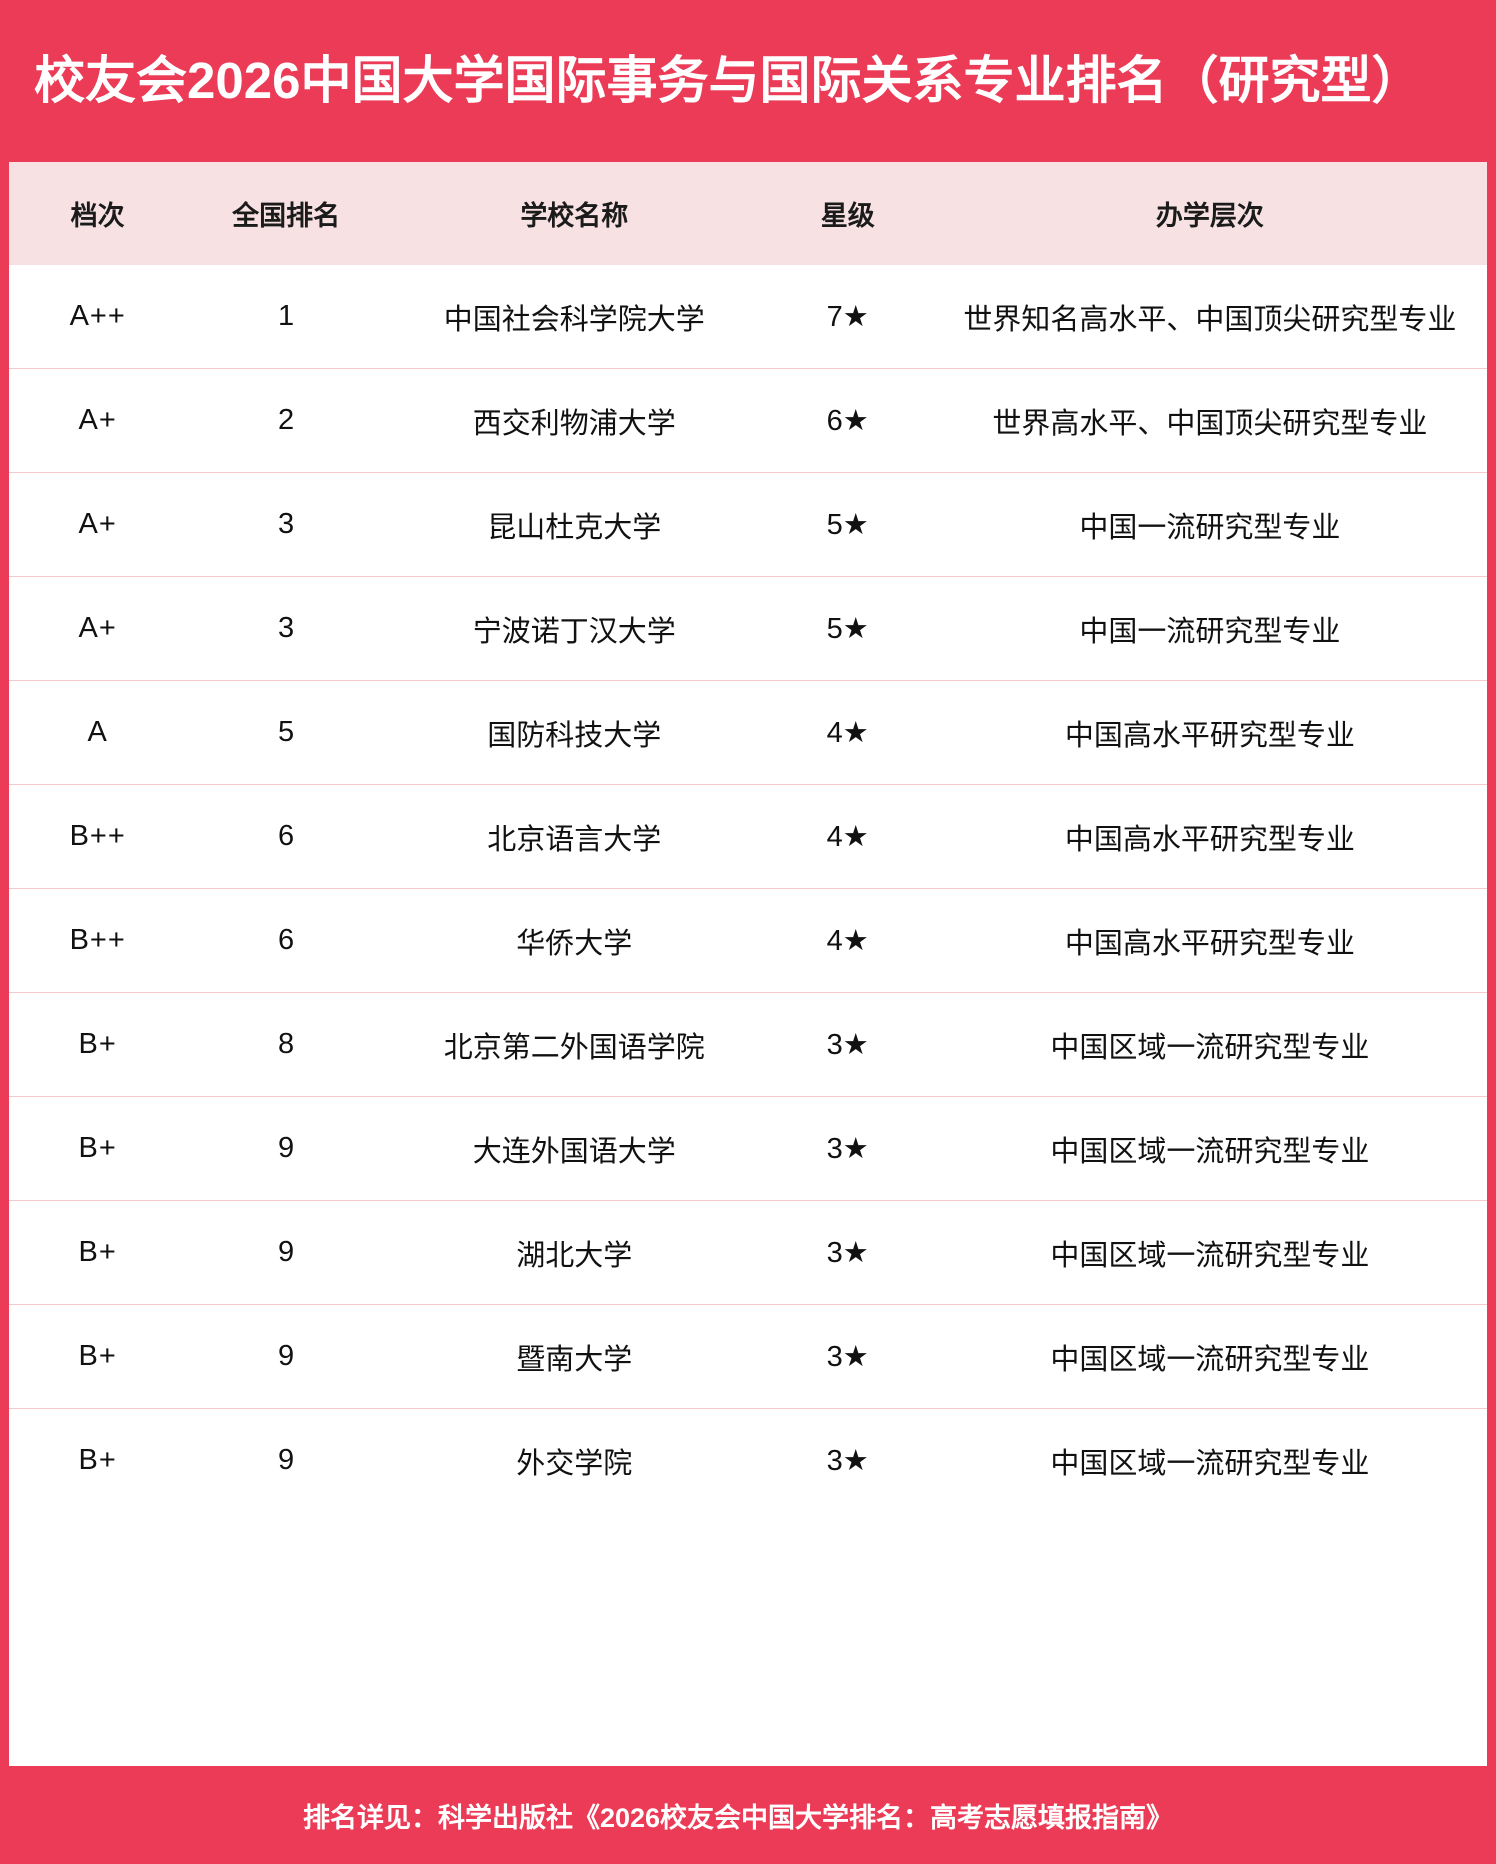  I want to click on table-row: B+ 9 大连外国语大学 3★ 中国区域一流研究型专业, so click(748, 1148).